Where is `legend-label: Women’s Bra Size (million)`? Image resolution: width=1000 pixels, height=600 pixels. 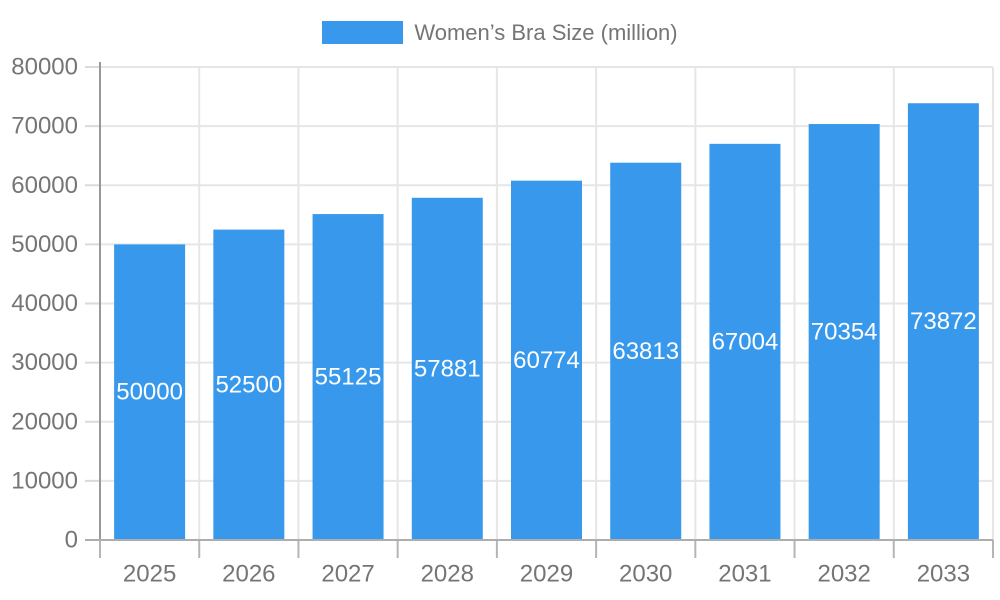
legend-label: Women’s Bra Size (million) is located at coordinates (546, 32).